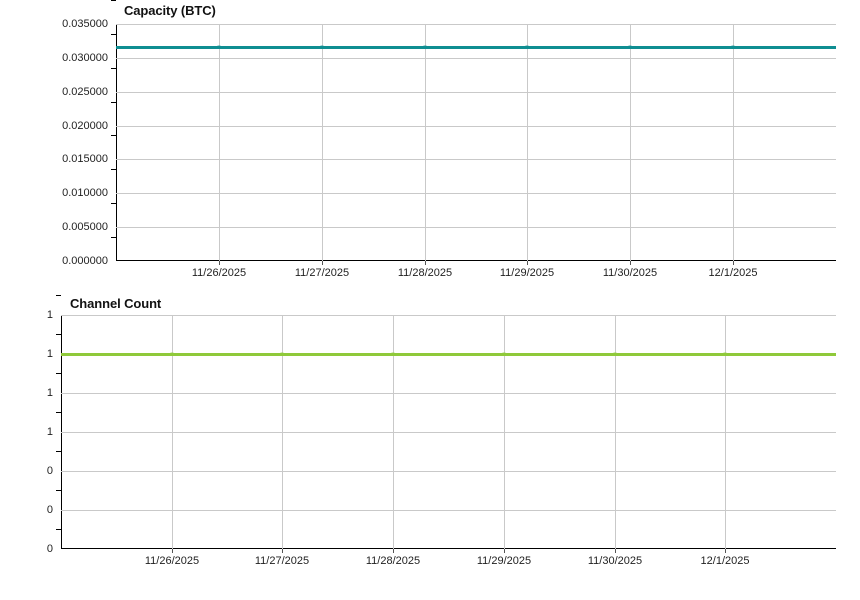 Image resolution: width=860 pixels, height=600 pixels. Describe the element at coordinates (85, 193) in the screenshot. I see `y-axis-tick-label: 0.010000` at that location.